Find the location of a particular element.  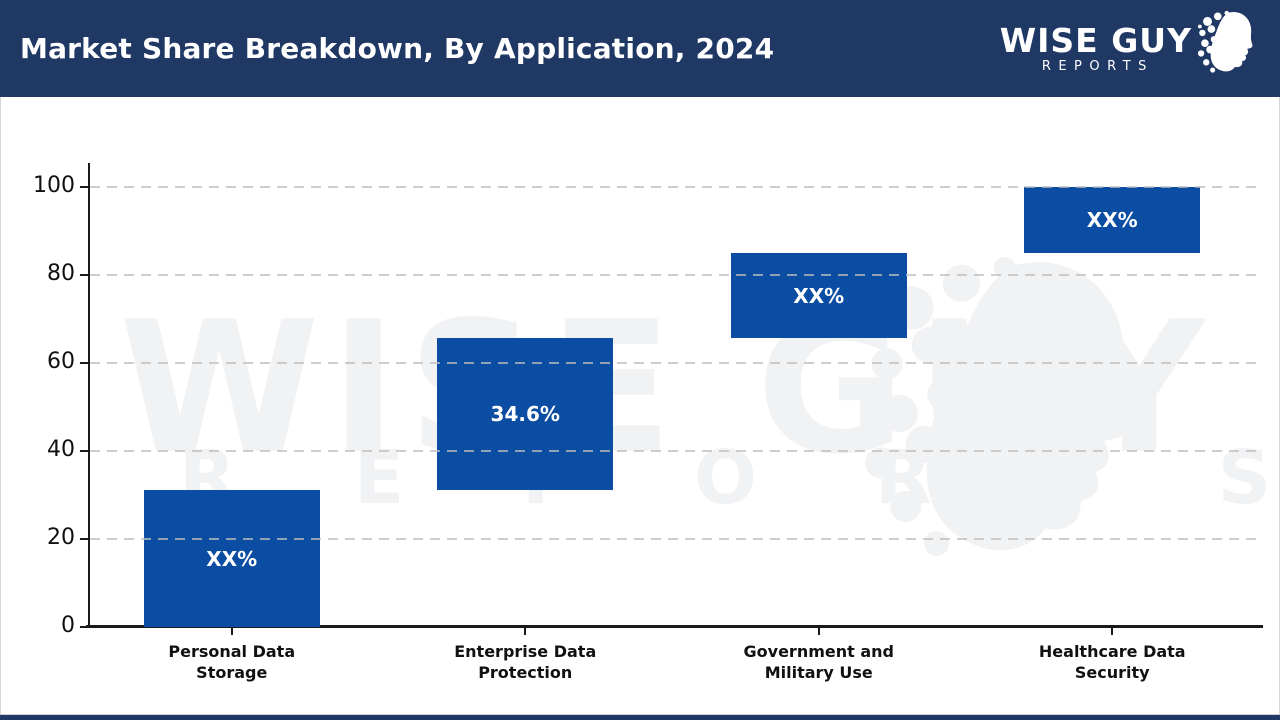

y-axis-line is located at coordinates (89, 395).